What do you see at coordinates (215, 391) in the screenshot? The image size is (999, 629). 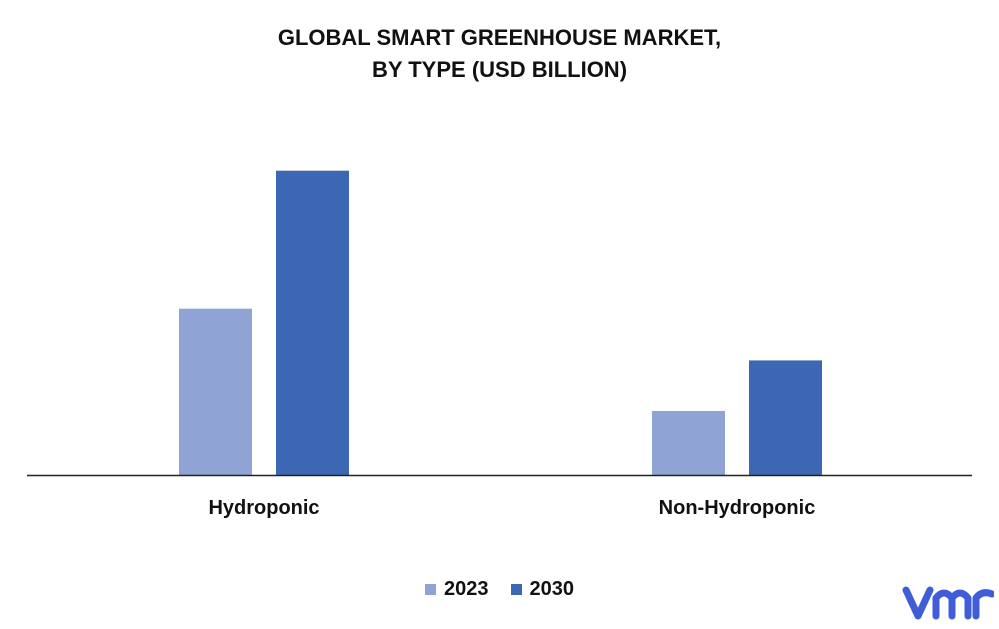 I see `bar-hydroponic-2023` at bounding box center [215, 391].